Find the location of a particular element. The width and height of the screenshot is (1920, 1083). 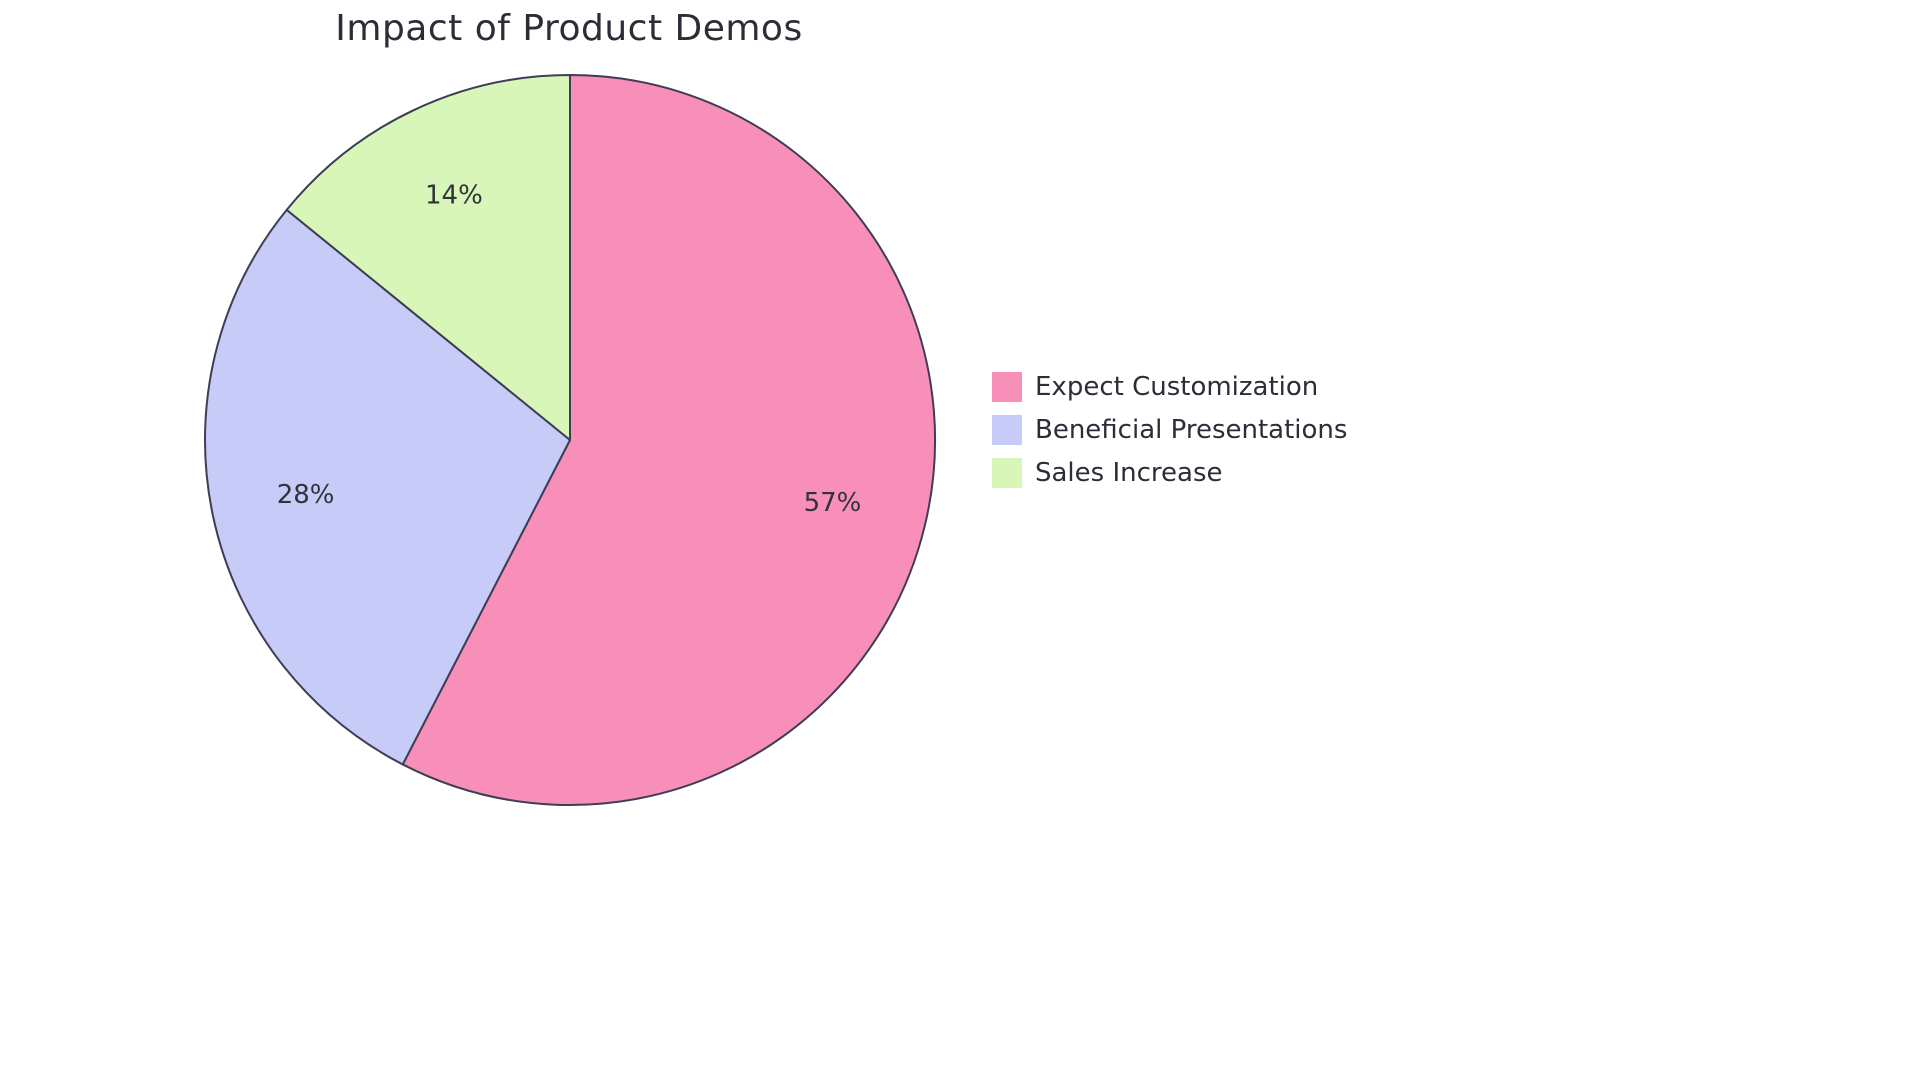

chart-title: Impact of Product Demos is located at coordinates (569, 28).